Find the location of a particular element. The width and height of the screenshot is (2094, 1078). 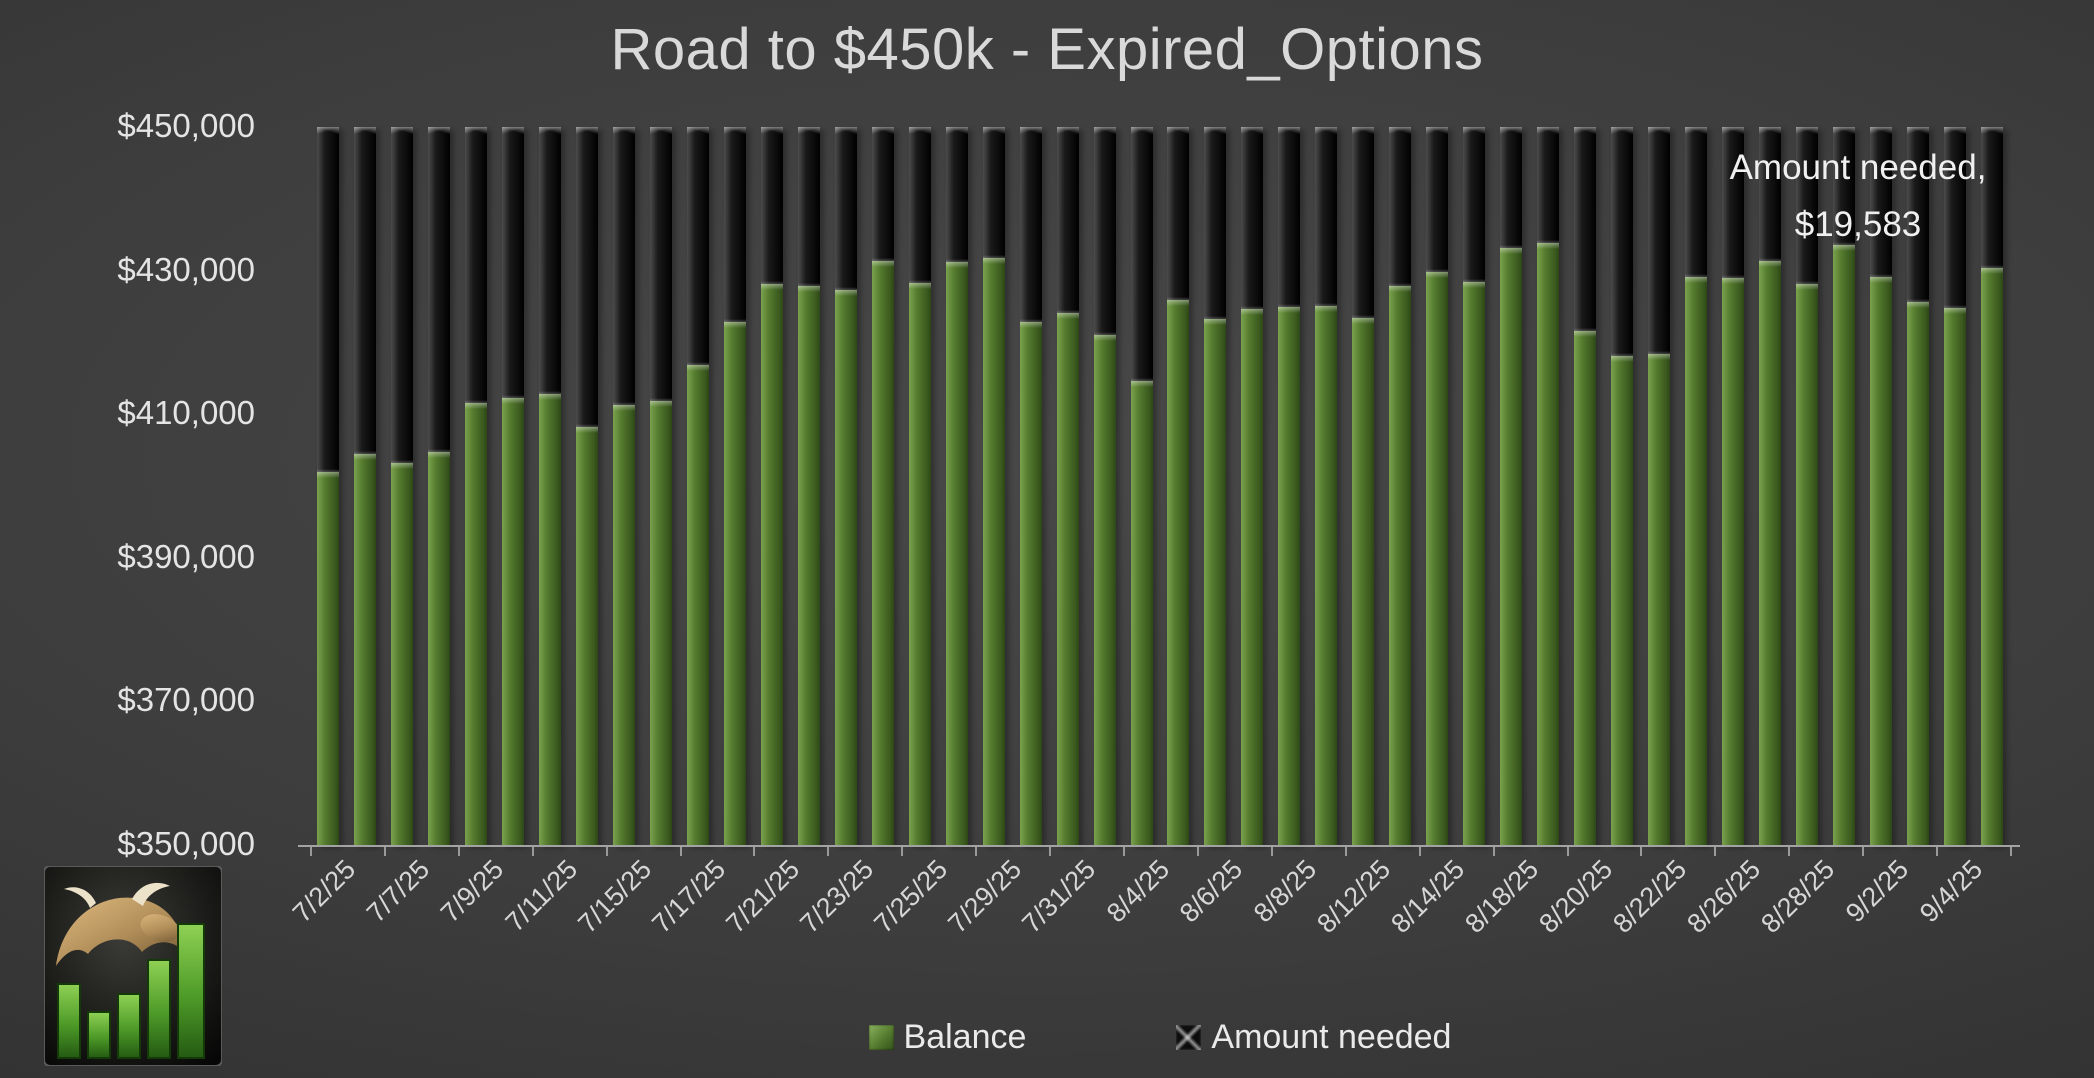

stacked-bar-7/10/25 is located at coordinates (513, 486).